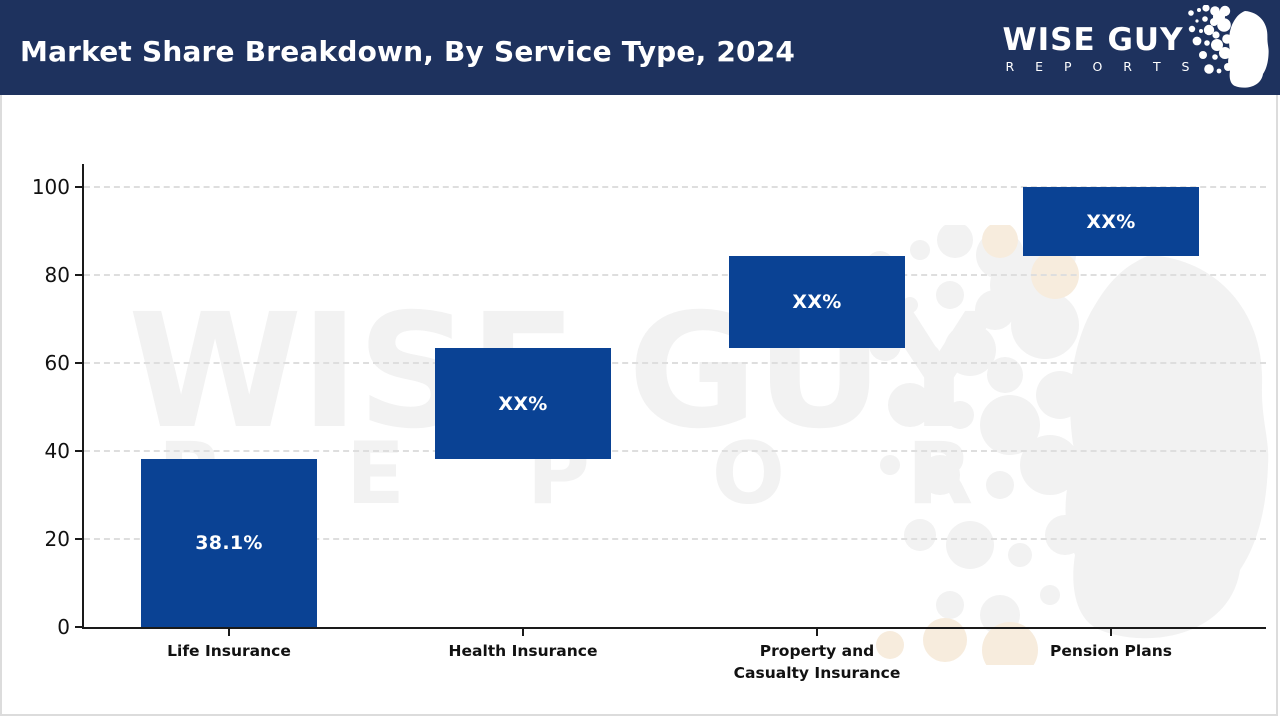  Describe the element at coordinates (1093, 39) in the screenshot. I see `brand-name: WISE GUY` at that location.